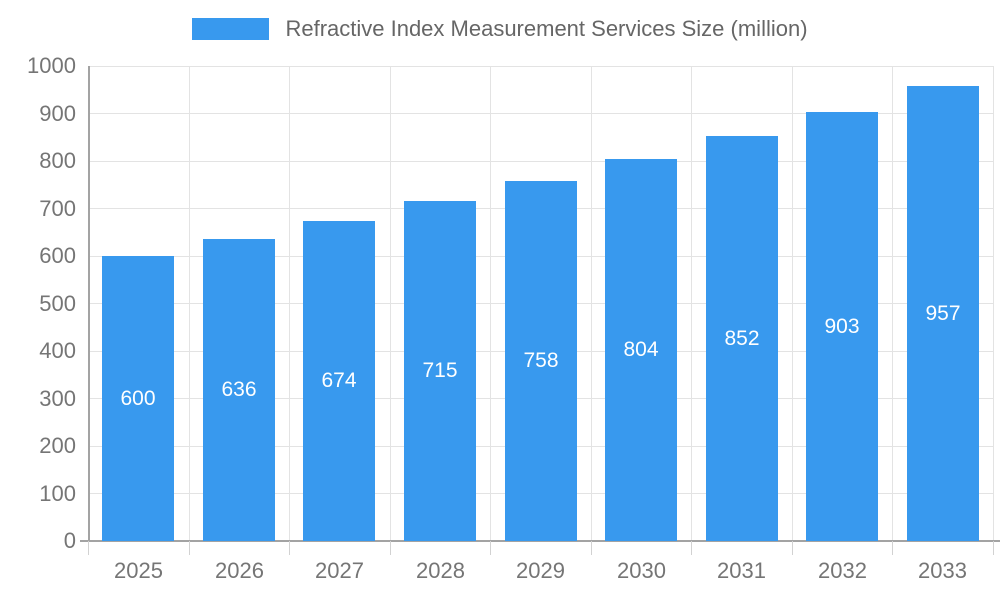 This screenshot has width=1000, height=600. I want to click on y-axis-line, so click(89, 303).